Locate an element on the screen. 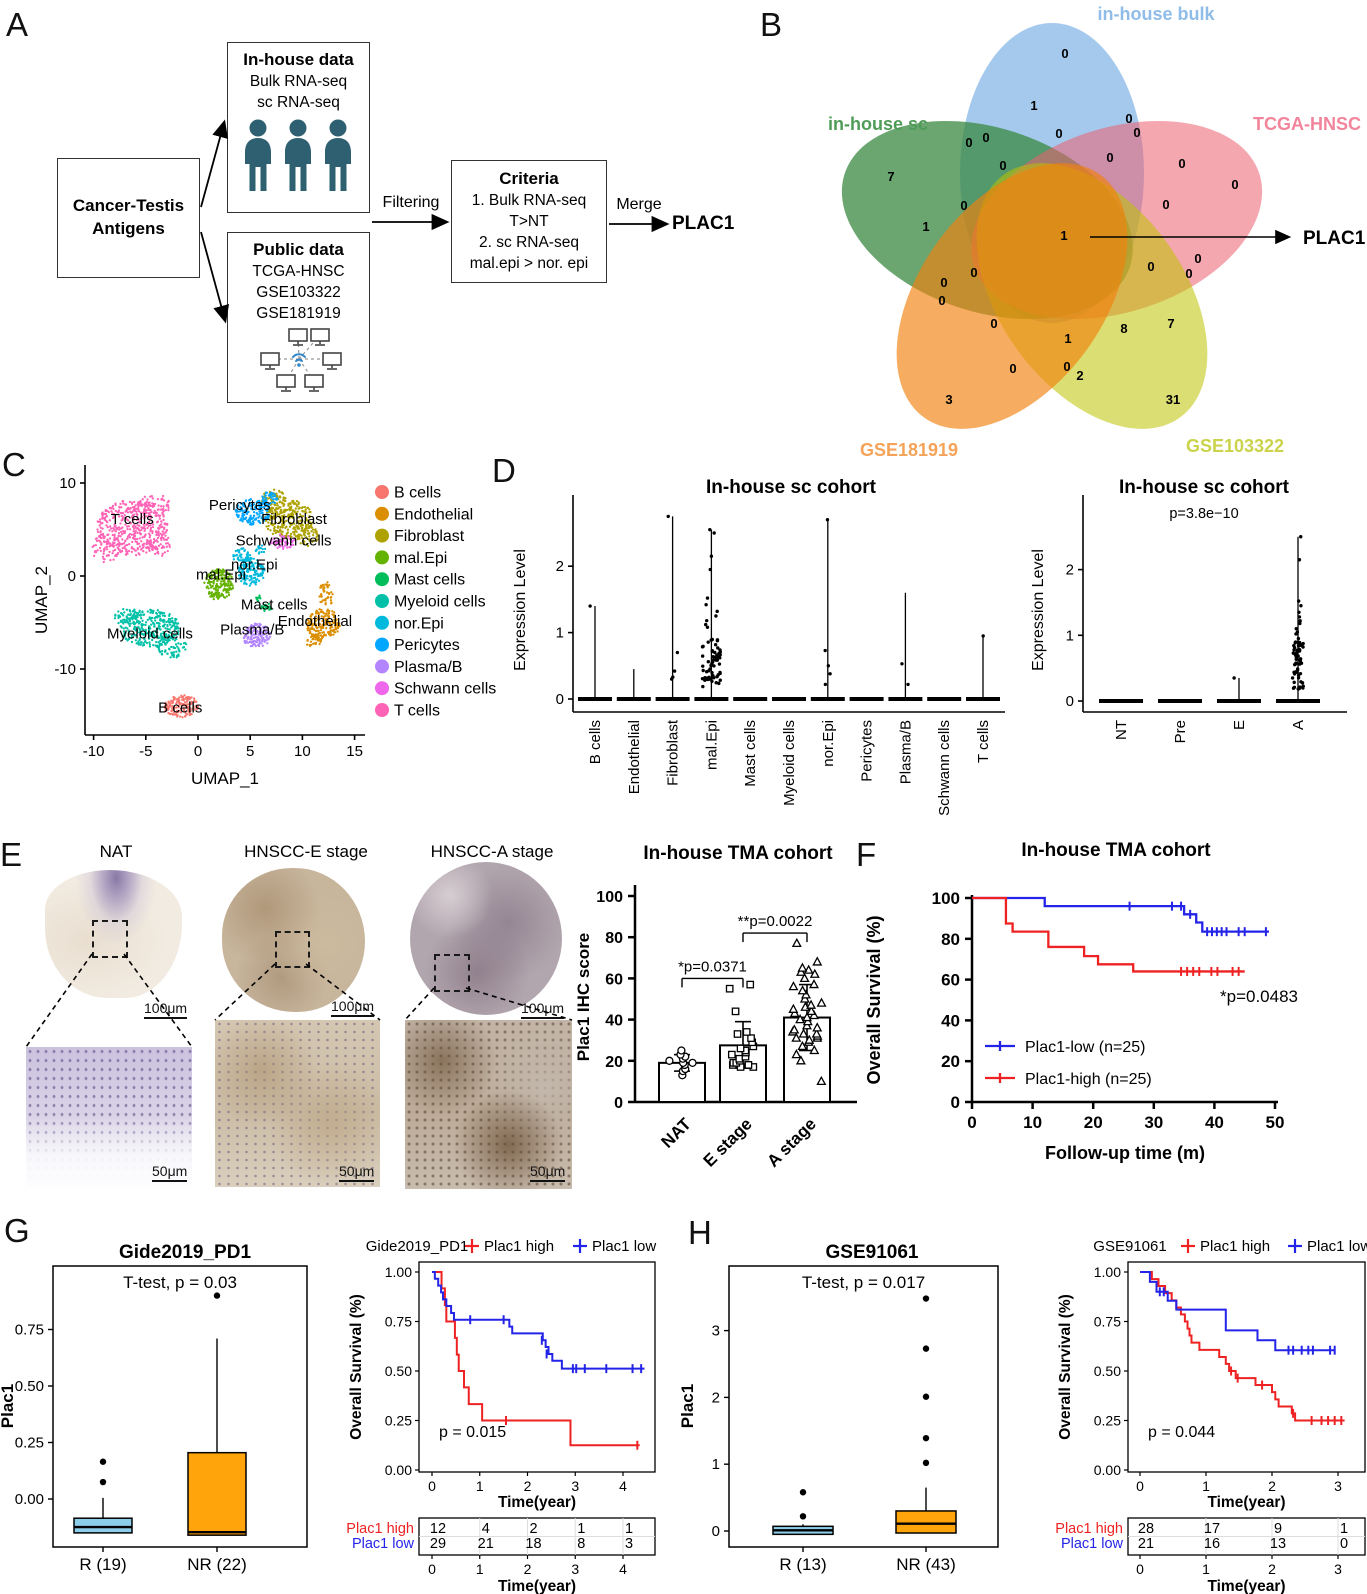 This screenshot has width=1367, height=1594. scalebar-a-50um: 50μm is located at coordinates (548, 1172).